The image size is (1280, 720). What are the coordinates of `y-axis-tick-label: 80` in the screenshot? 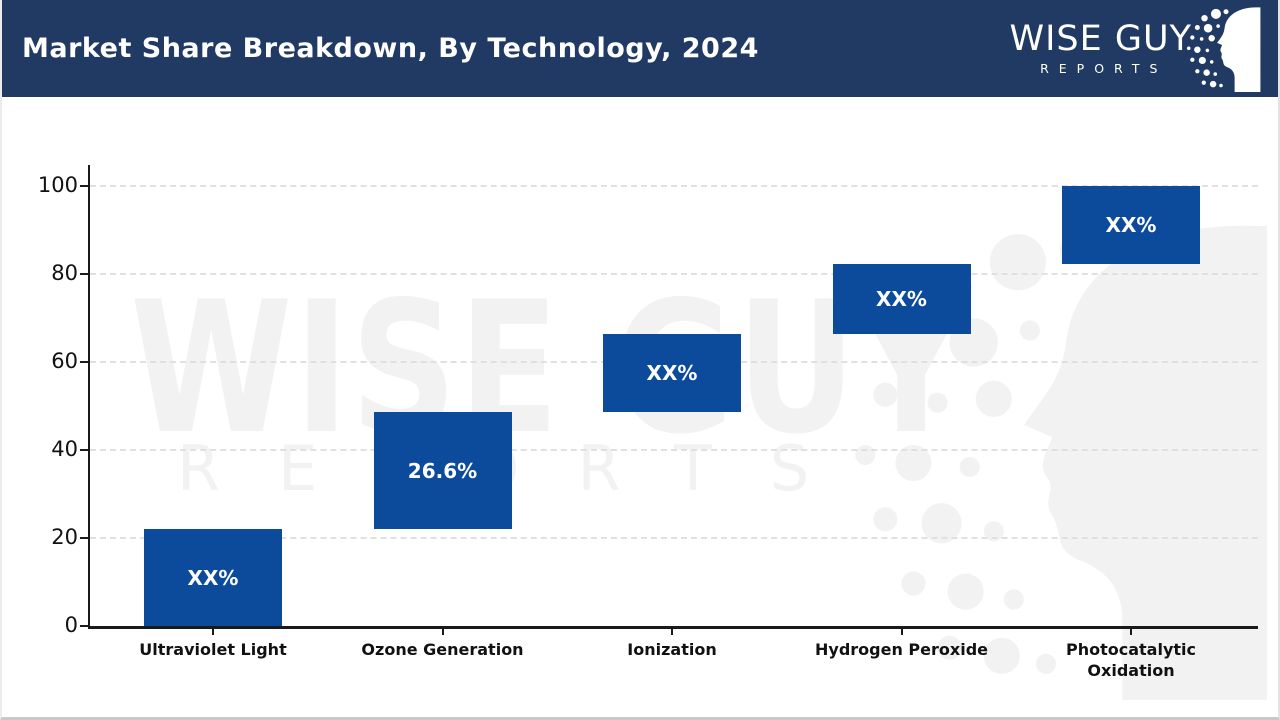 It's located at (64, 273).